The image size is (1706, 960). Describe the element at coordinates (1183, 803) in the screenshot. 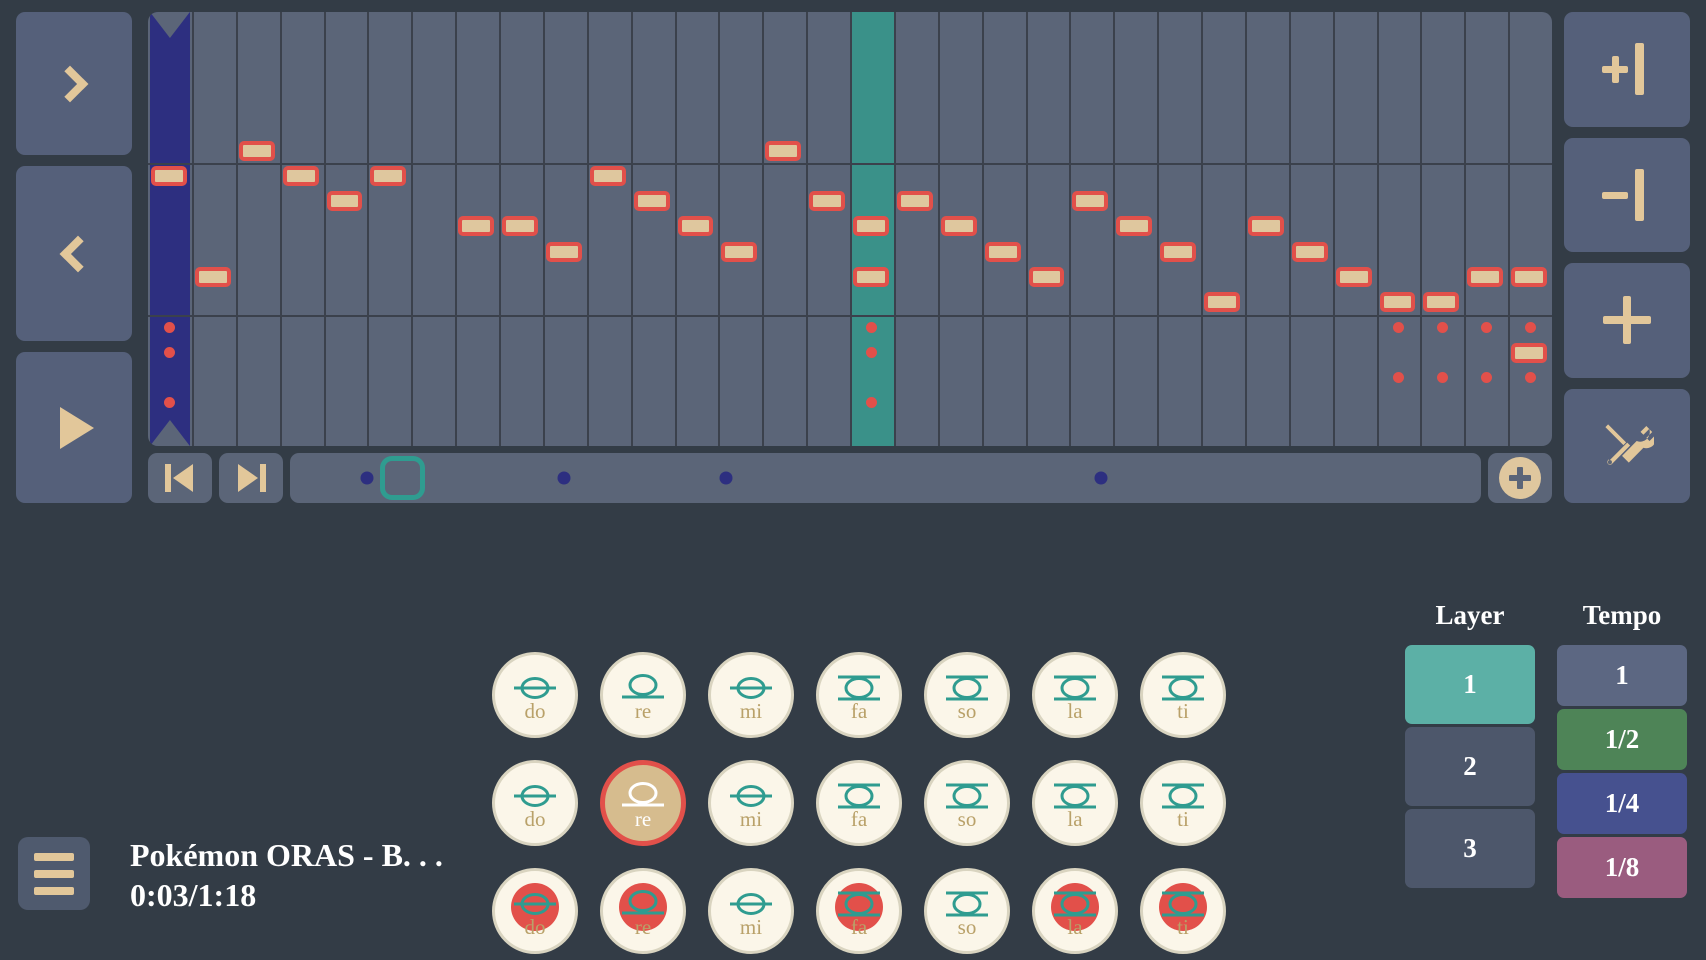

I see `note-pad-ti-2: ti` at that location.